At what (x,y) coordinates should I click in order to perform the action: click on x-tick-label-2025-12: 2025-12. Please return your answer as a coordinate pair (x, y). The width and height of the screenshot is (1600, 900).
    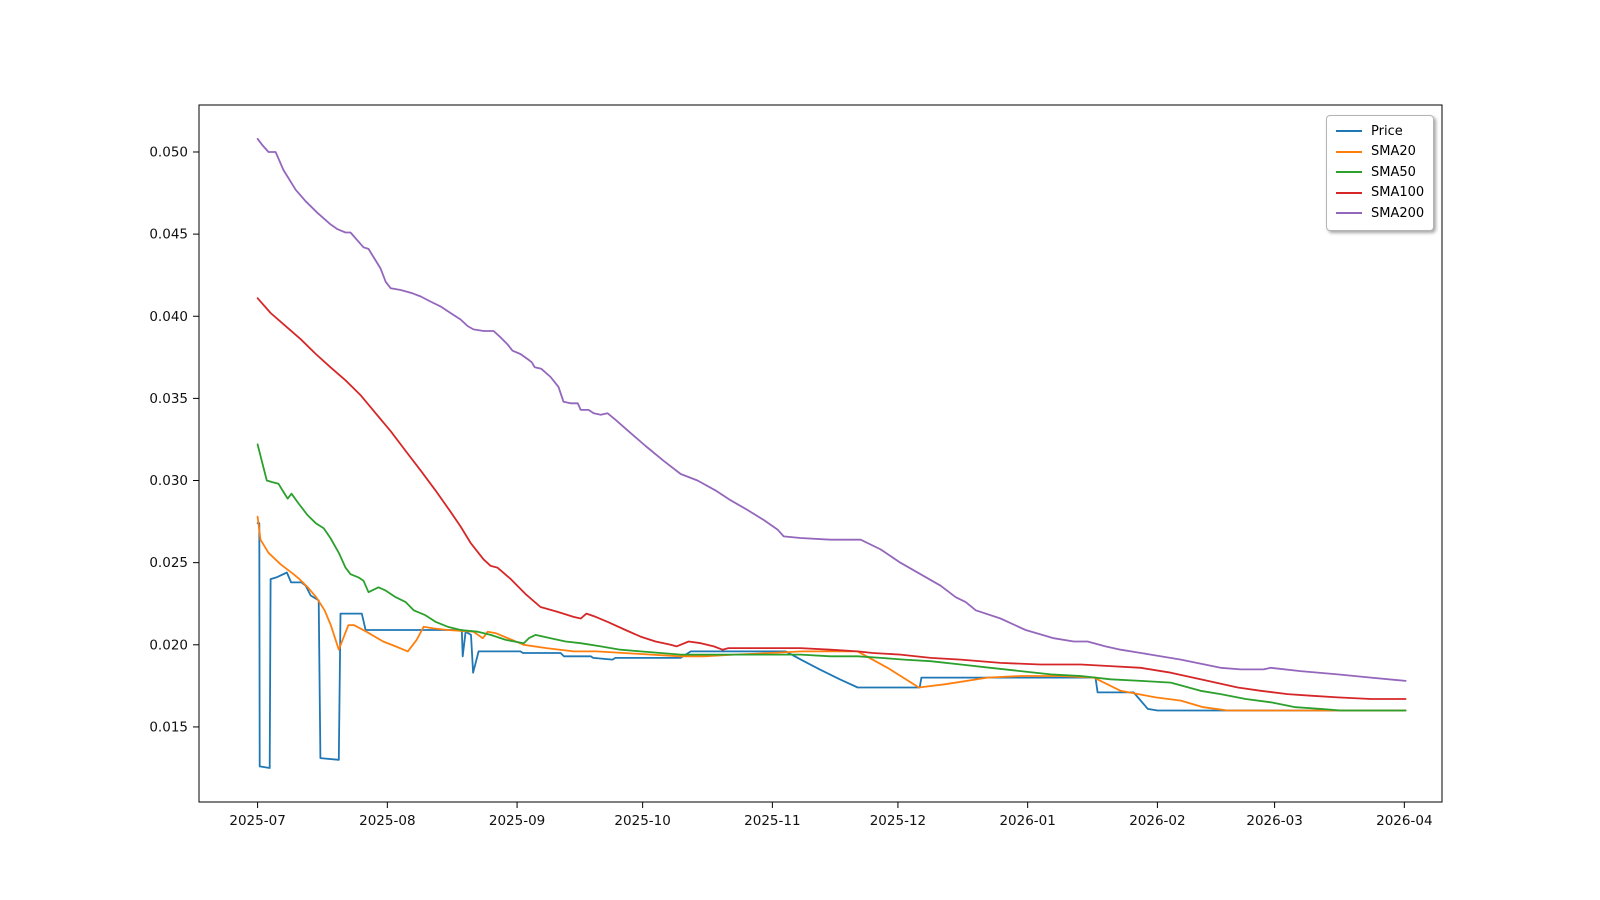
    Looking at the image, I should click on (898, 821).